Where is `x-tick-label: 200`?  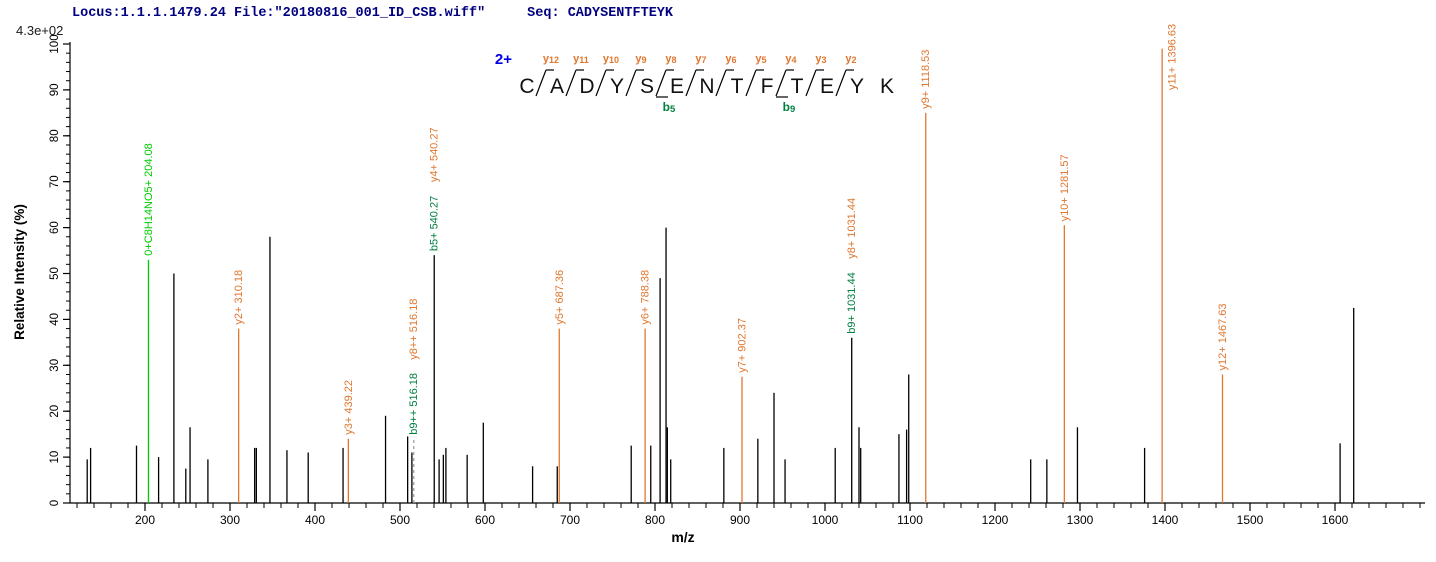
x-tick-label: 200 is located at coordinates (145, 520).